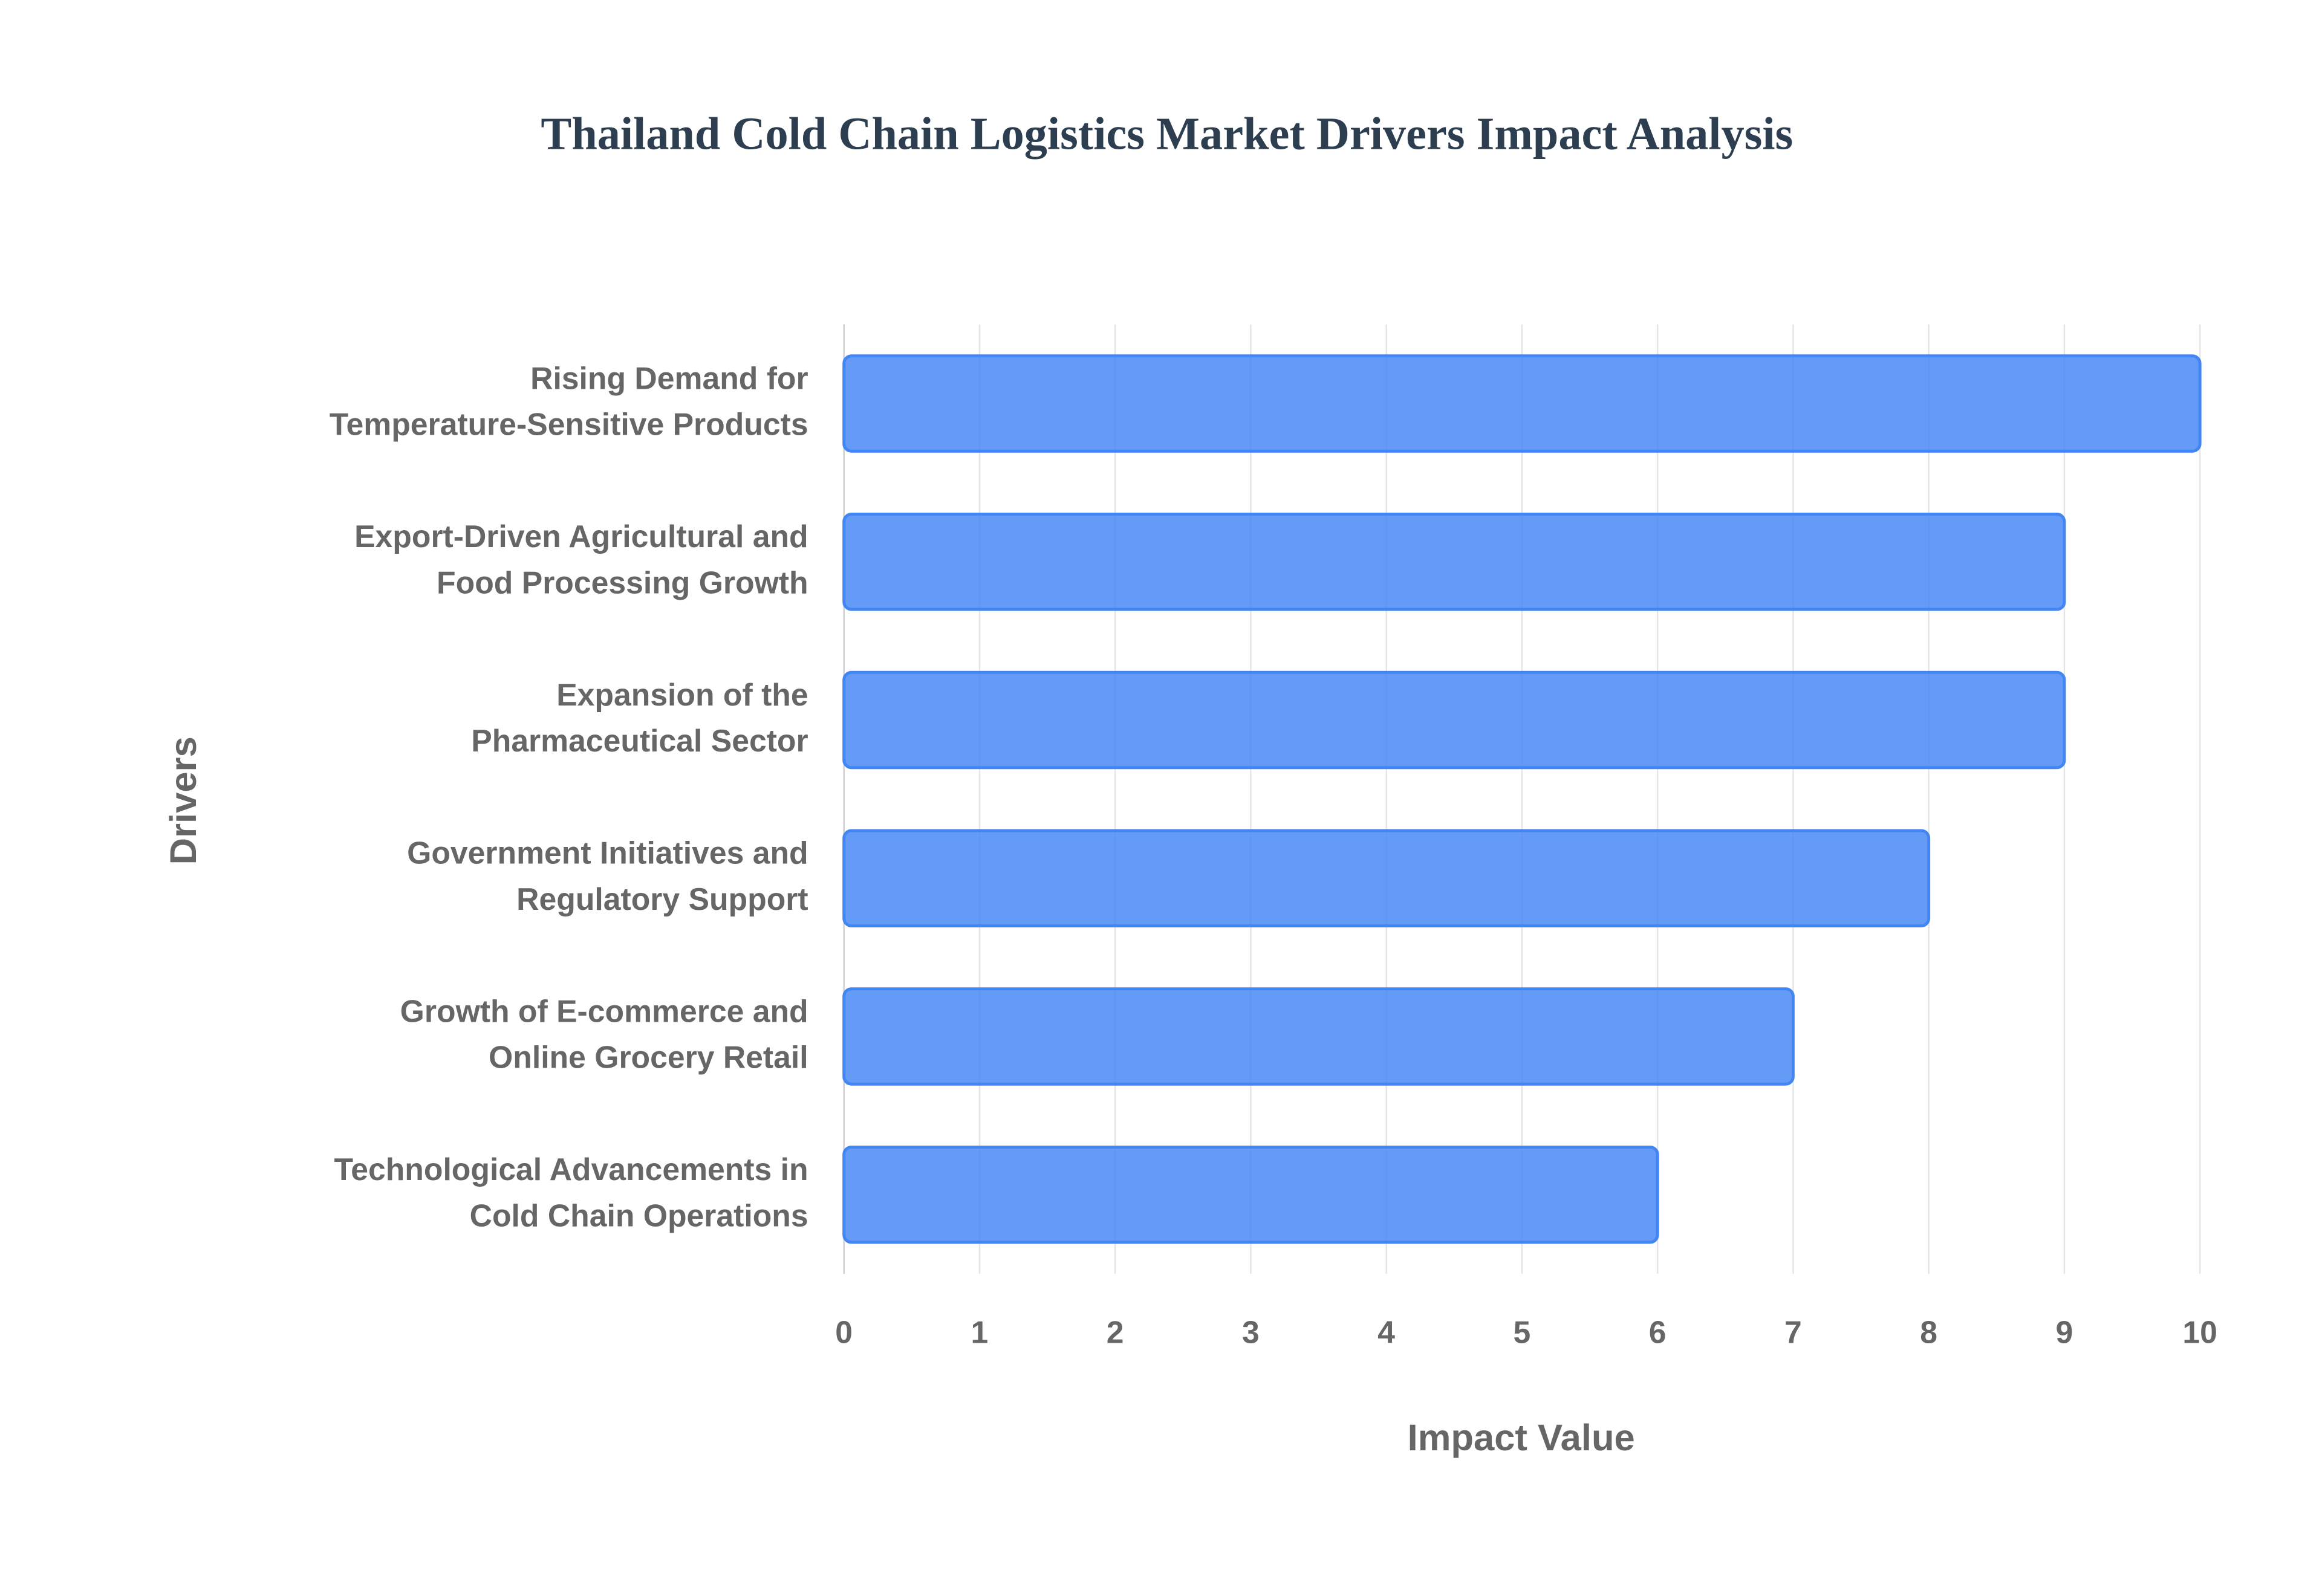  Describe the element at coordinates (1115, 1332) in the screenshot. I see `x-tick-label: 2` at that location.